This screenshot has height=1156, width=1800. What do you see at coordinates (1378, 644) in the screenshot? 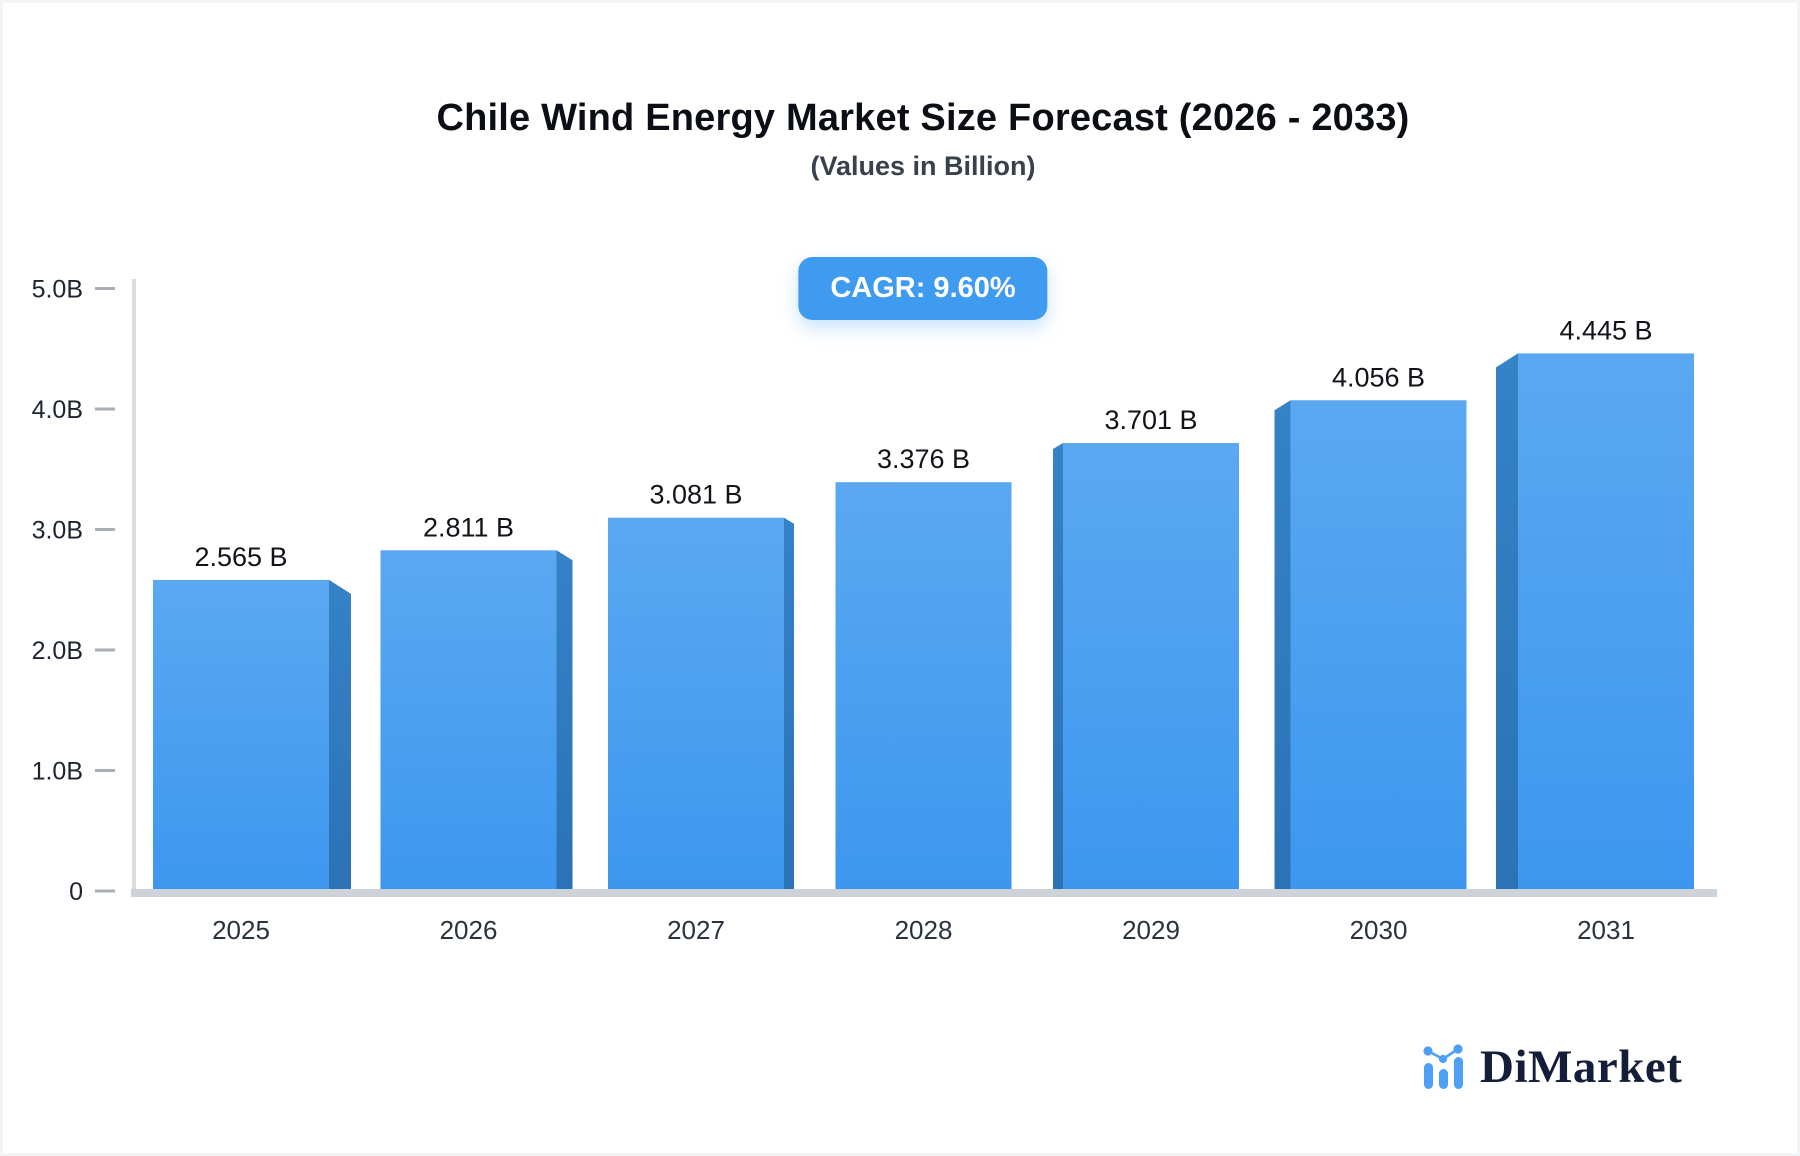
I see `bar-2030` at bounding box center [1378, 644].